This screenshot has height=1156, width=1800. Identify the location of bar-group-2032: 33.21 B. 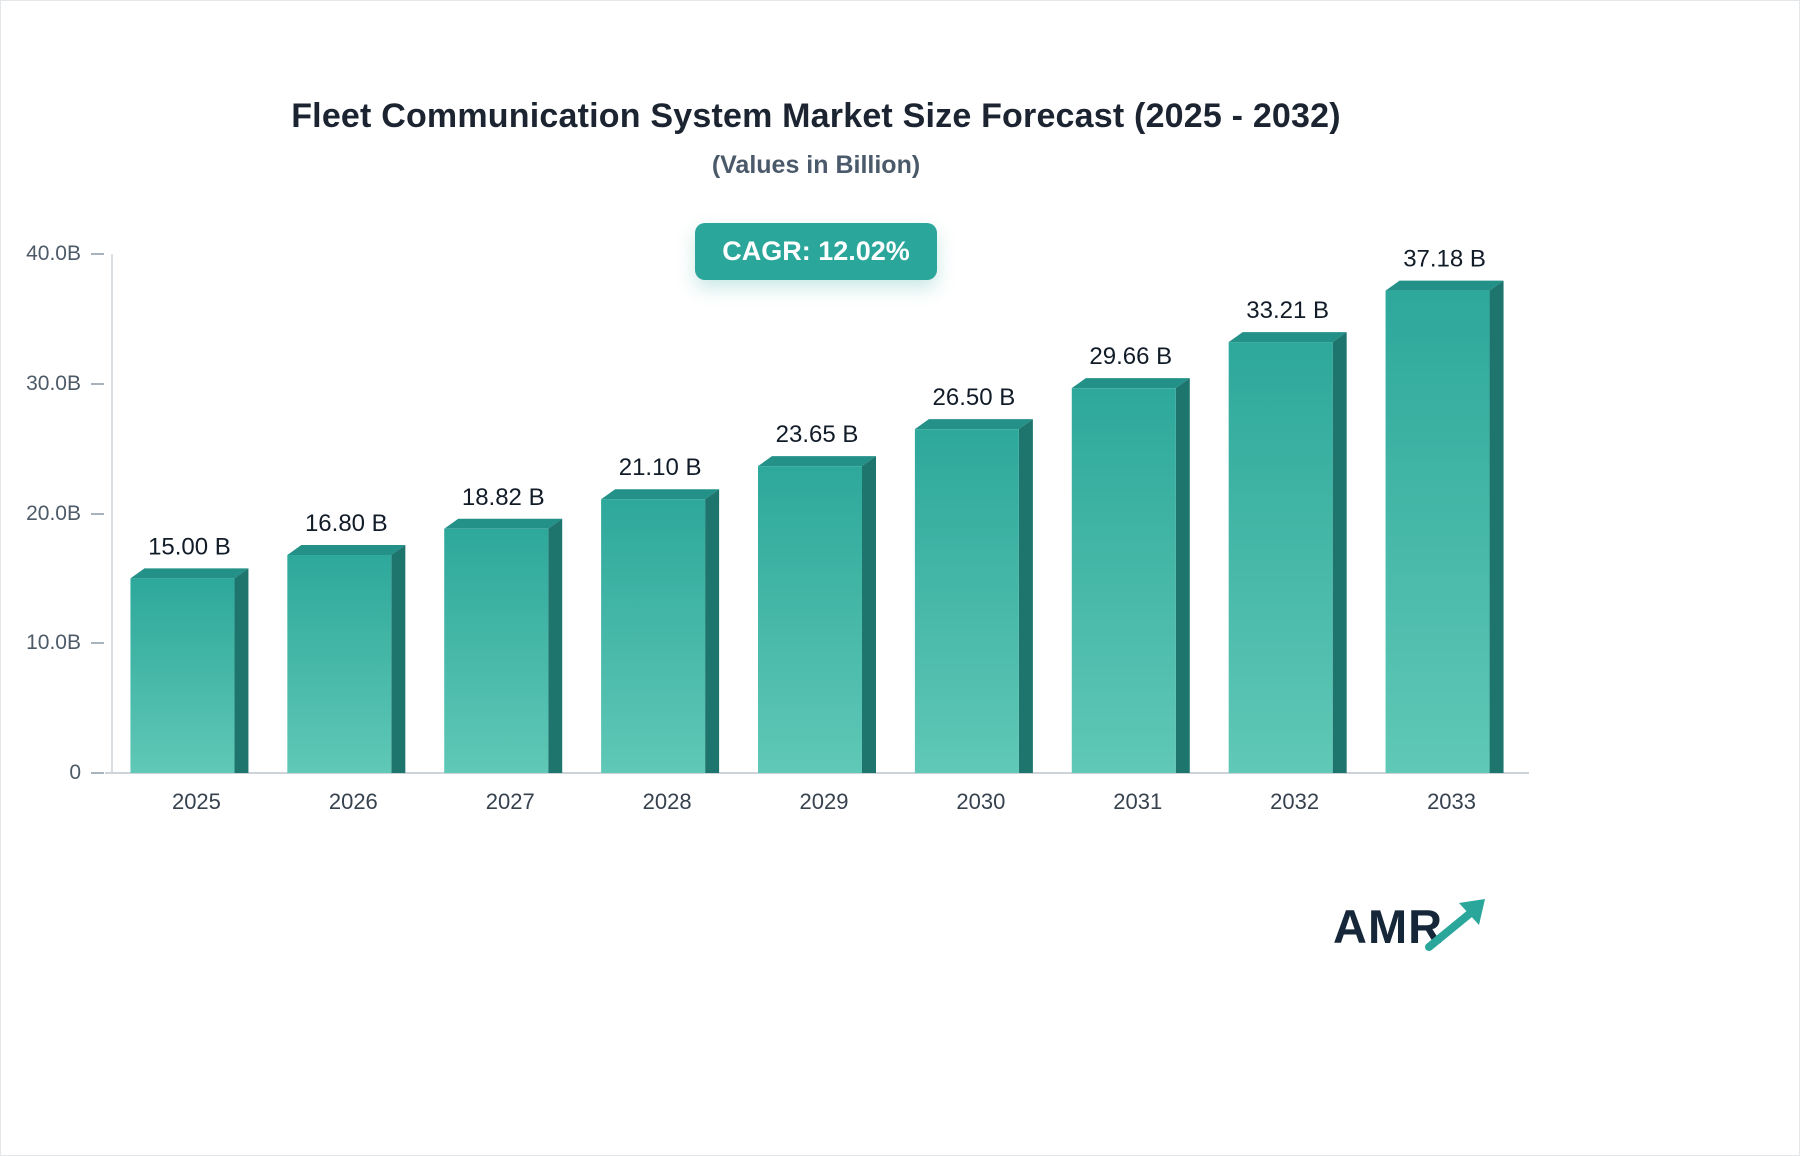
(1287, 535).